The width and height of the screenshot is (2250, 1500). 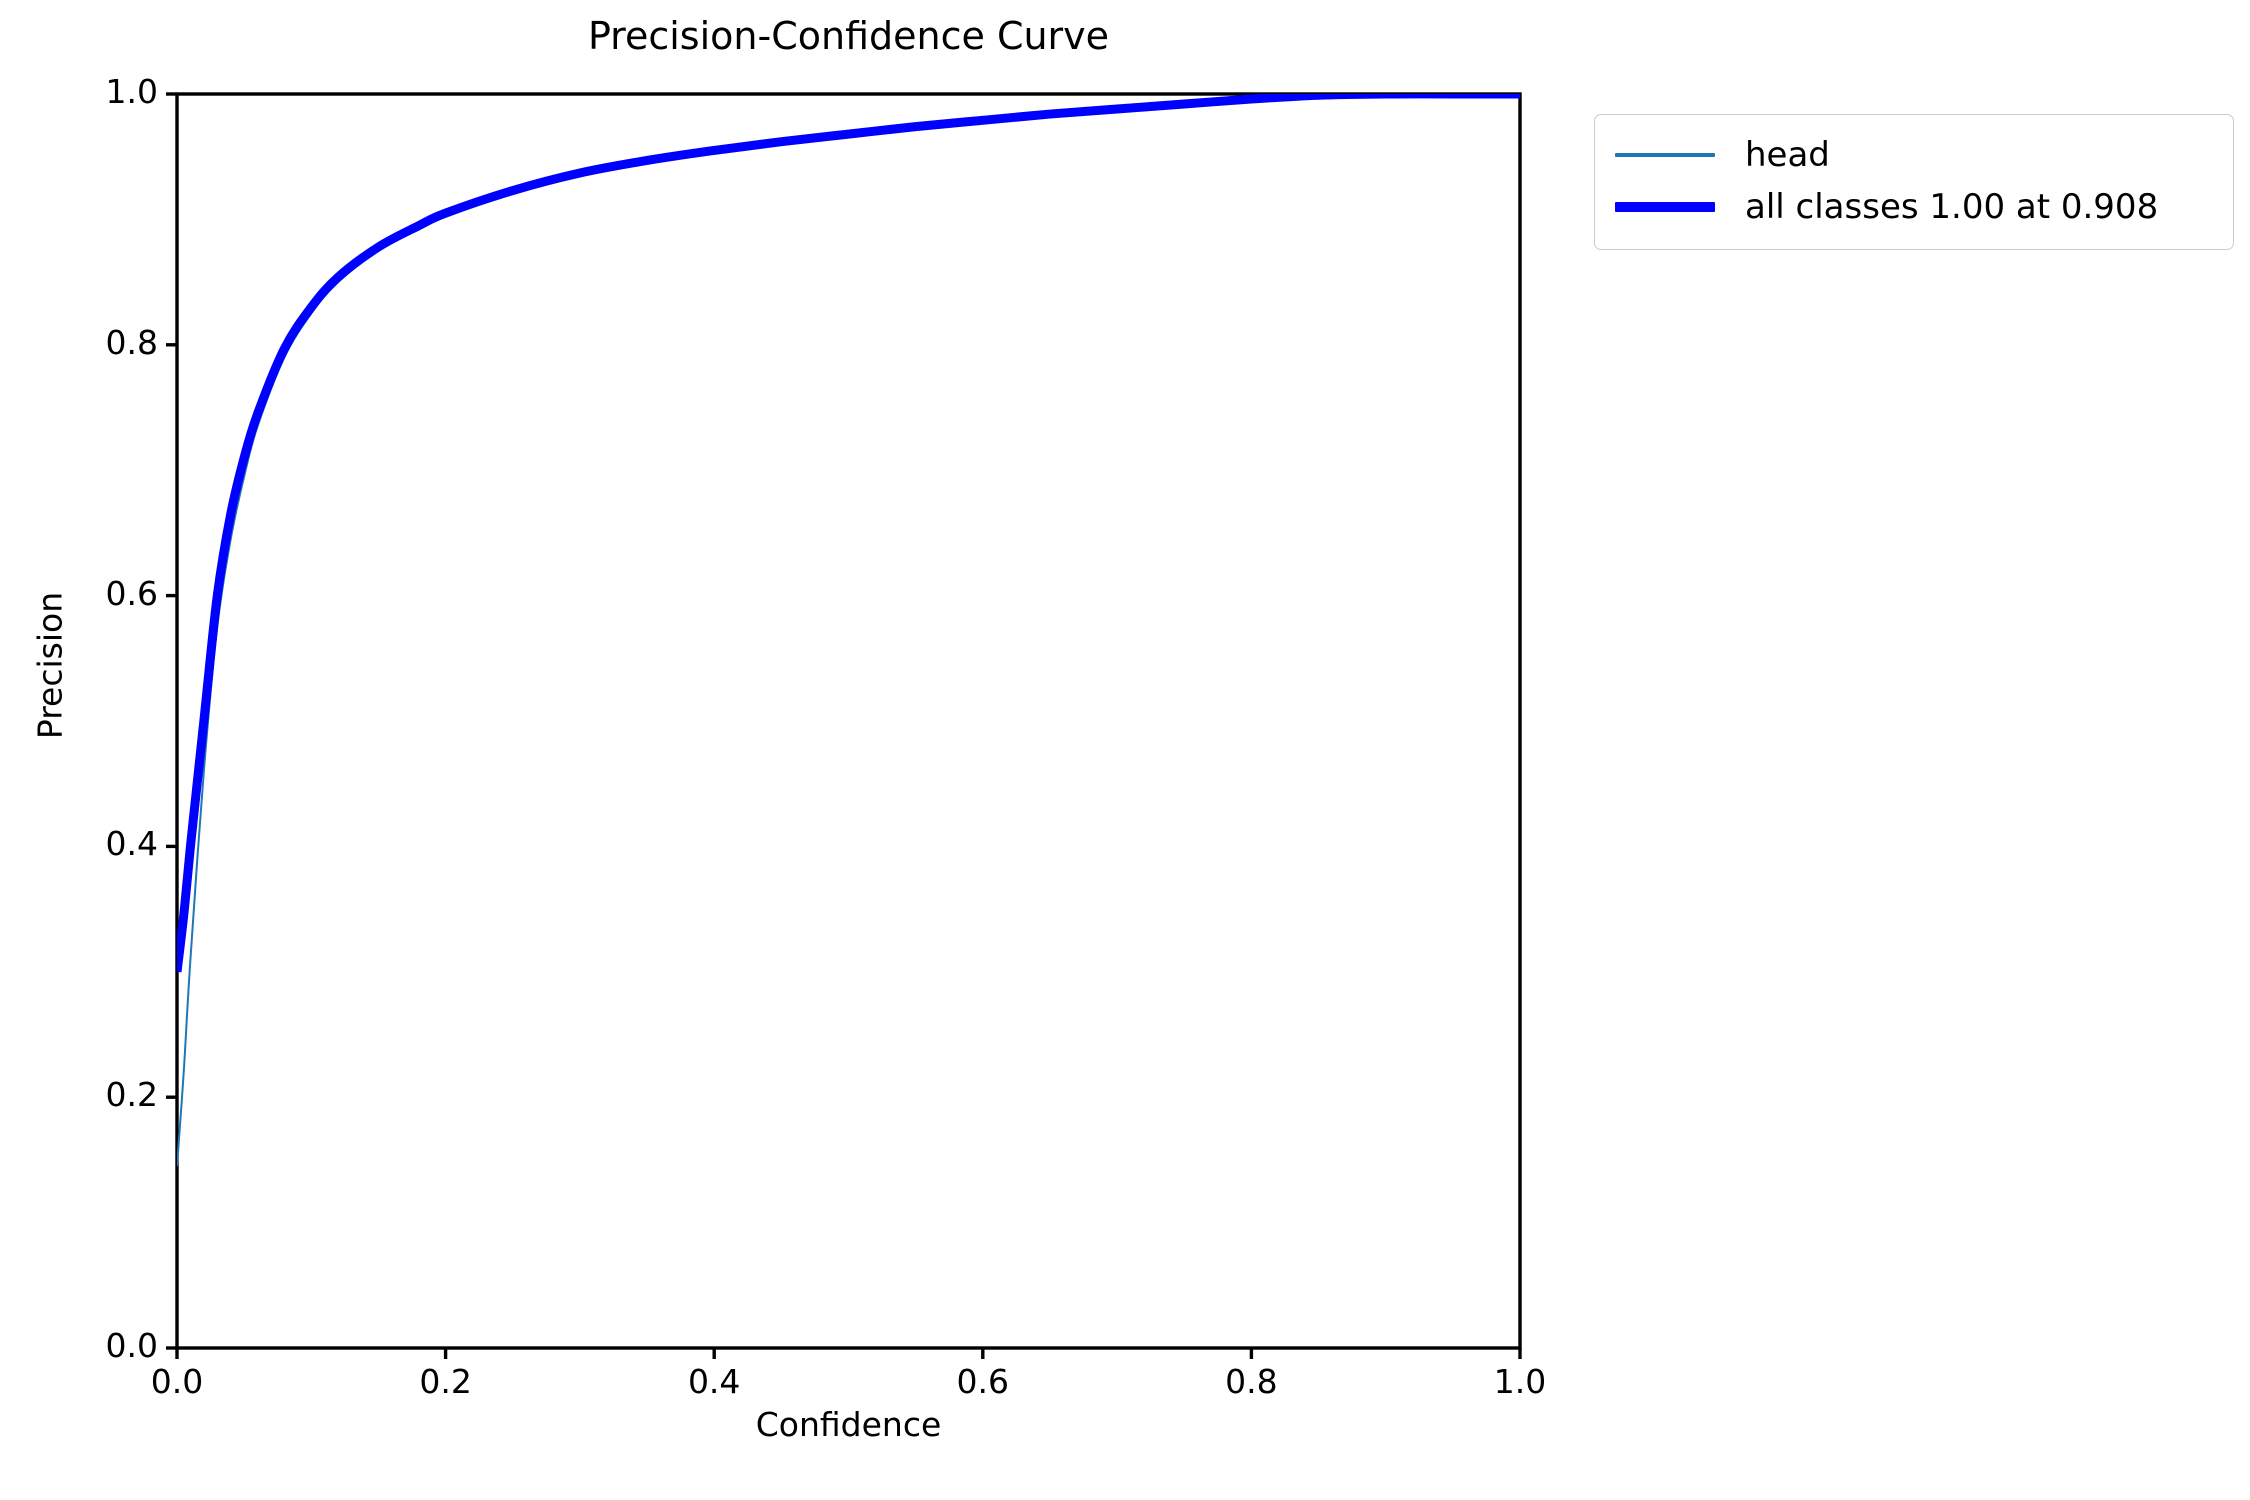 I want to click on legend: head all classes 1.00 at 0.908, so click(x=1914, y=182).